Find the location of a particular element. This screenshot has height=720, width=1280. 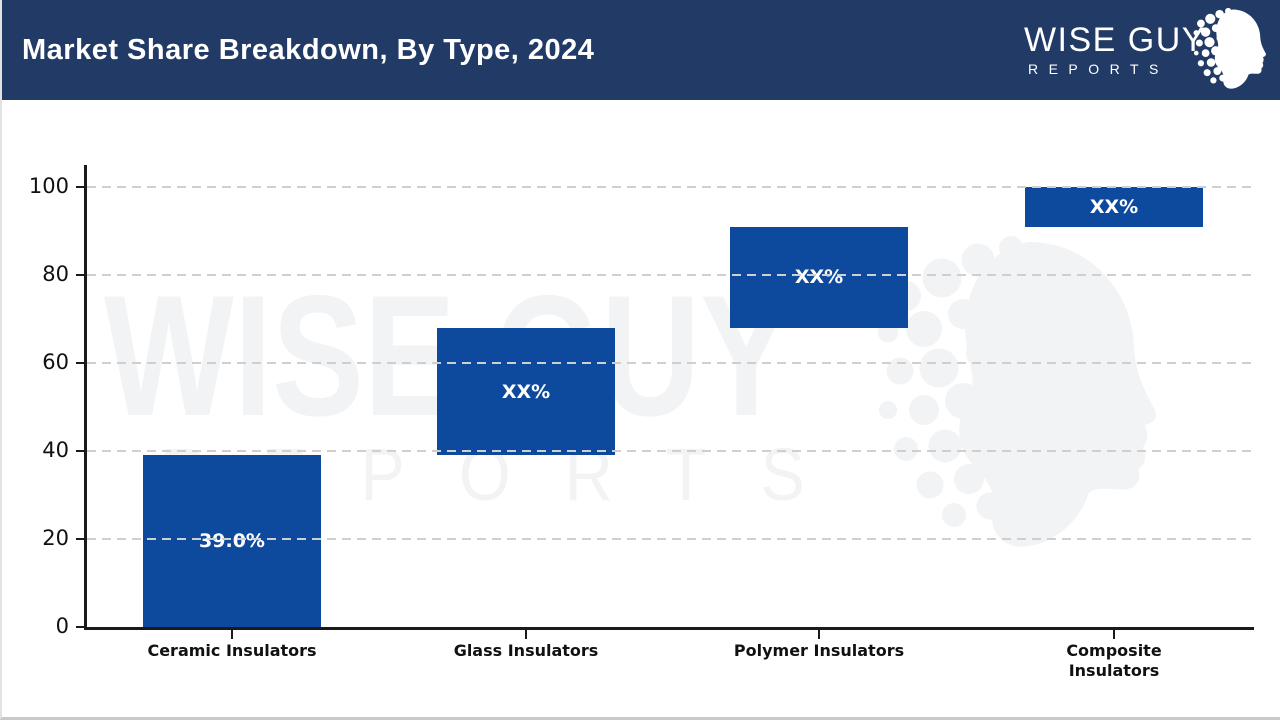

bar-value-label: 39.0% is located at coordinates (232, 541).